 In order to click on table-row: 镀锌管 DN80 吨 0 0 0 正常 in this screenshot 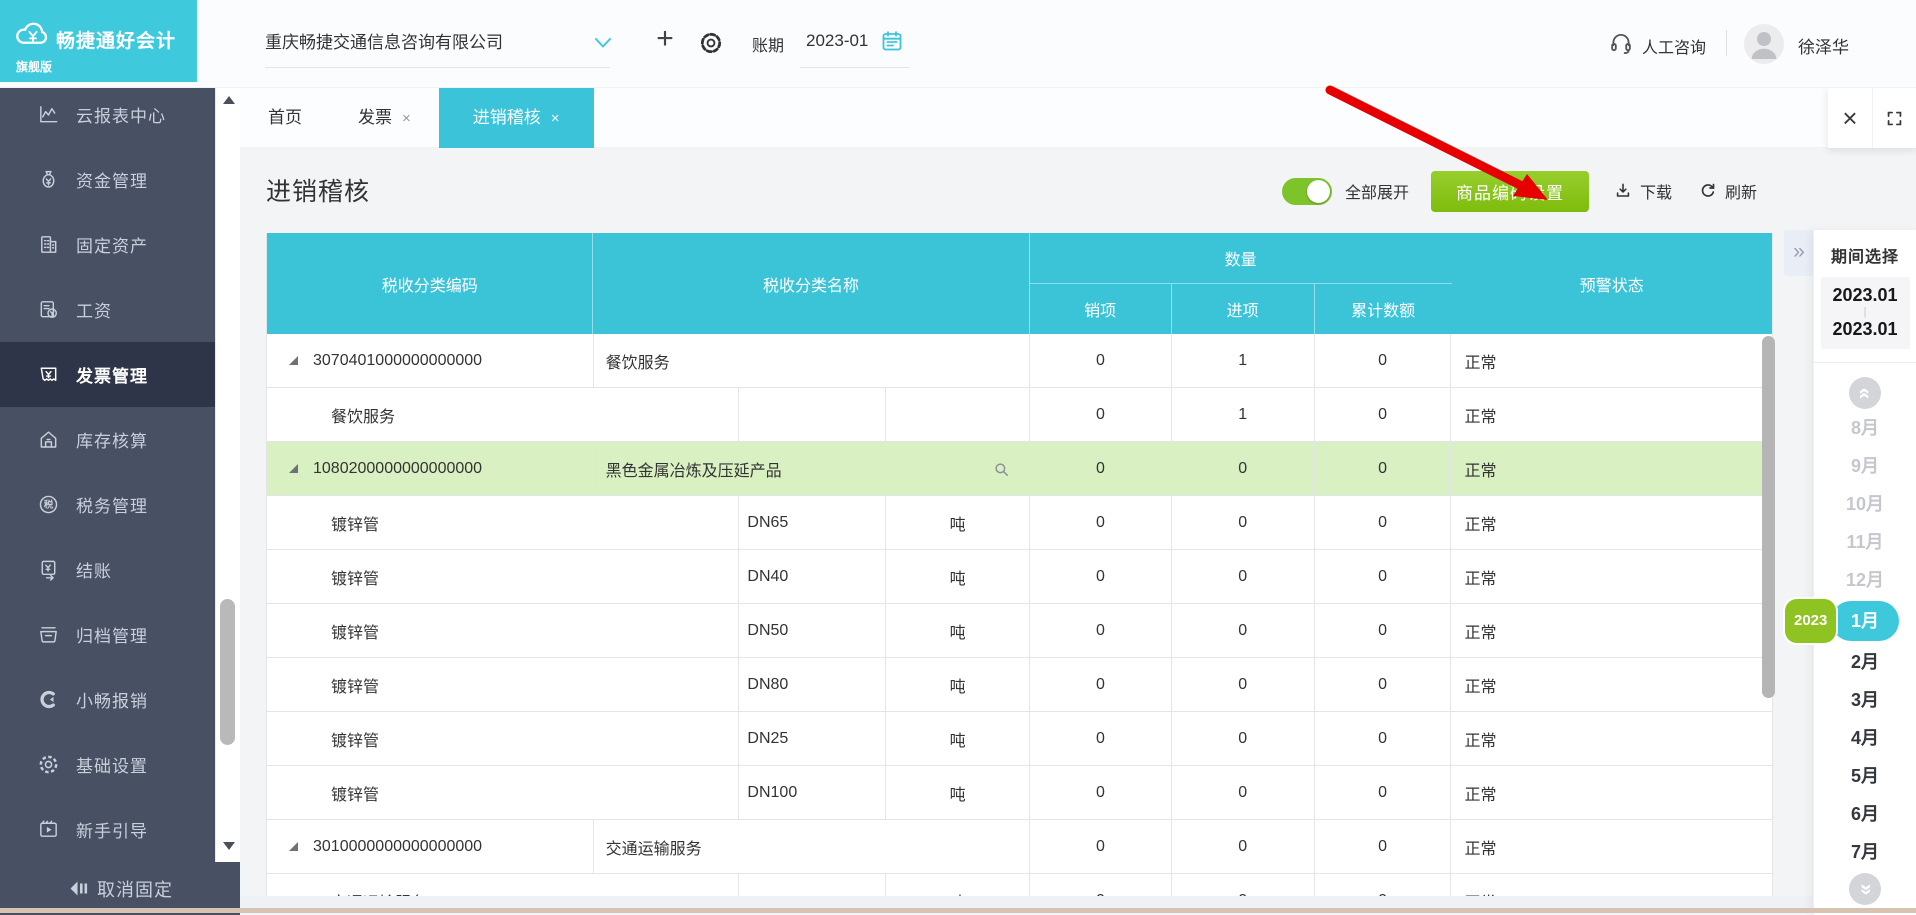, I will do `click(1019, 685)`.